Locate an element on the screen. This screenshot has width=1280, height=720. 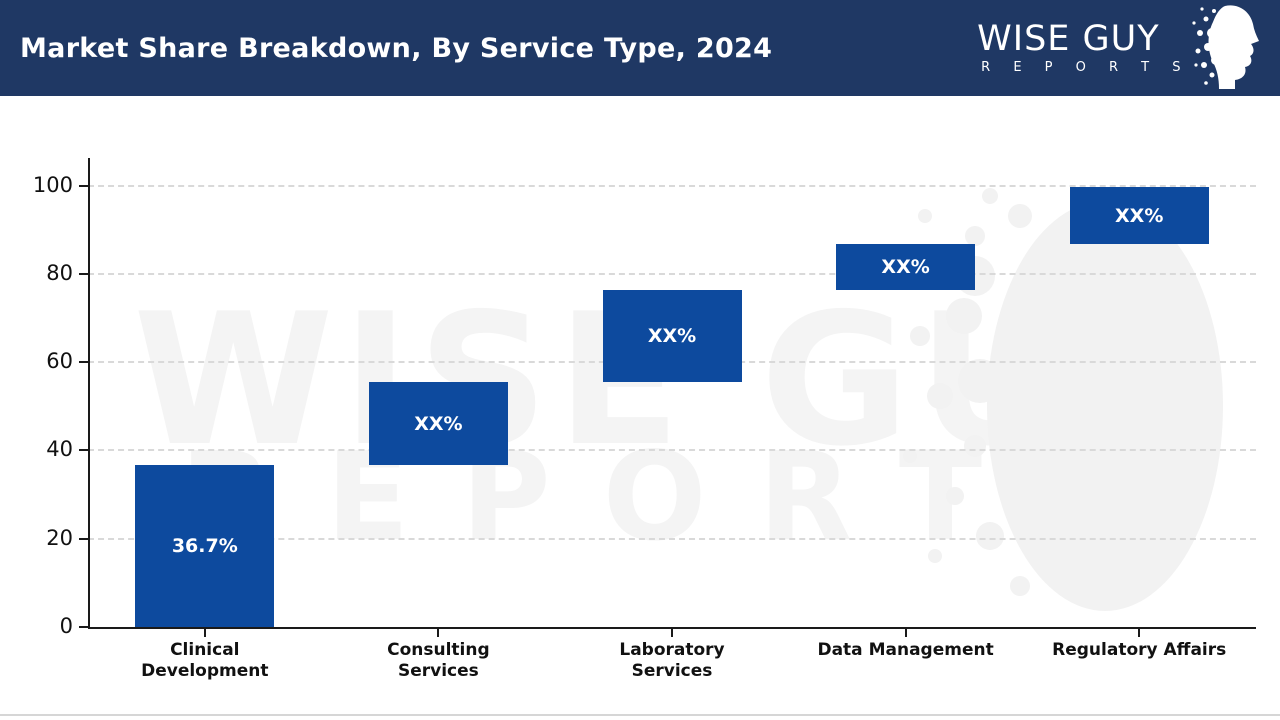
y-tick-label: 40 is located at coordinates (59, 449).